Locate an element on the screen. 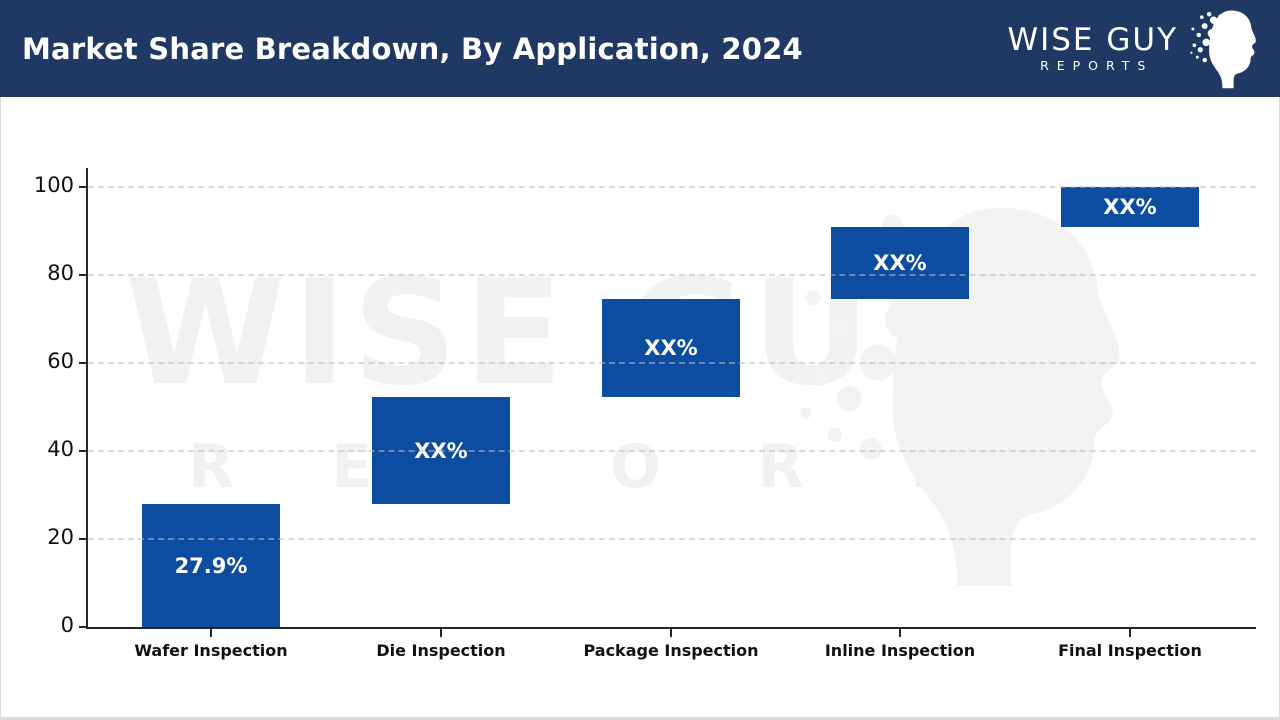  category-label-wafer-inspection: Wafer Inspection is located at coordinates (211, 650).